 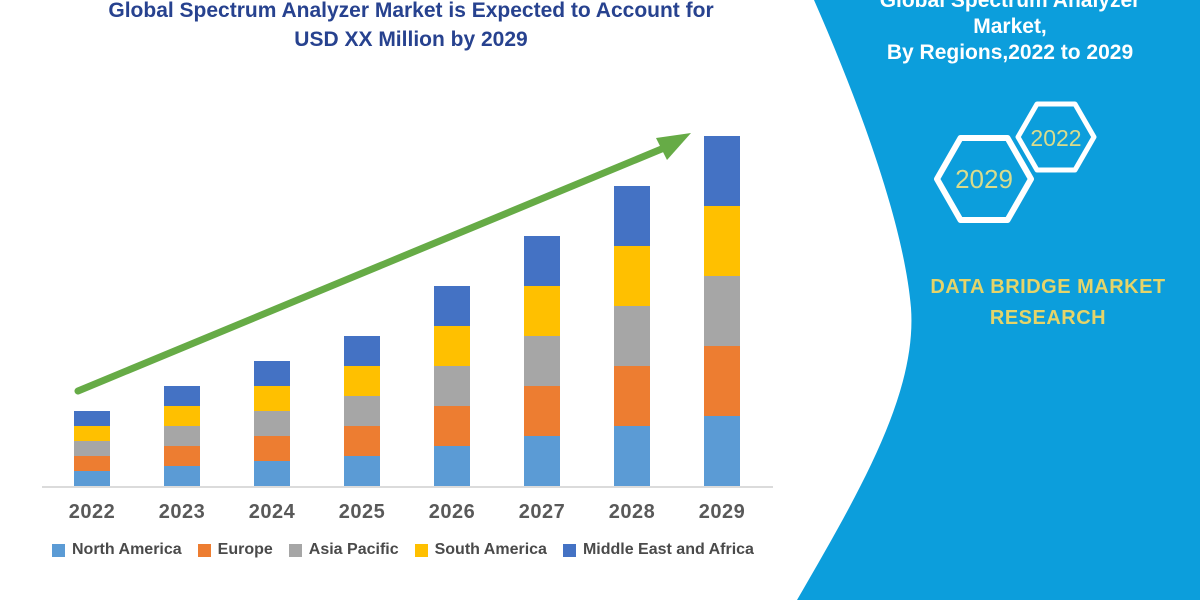 I want to click on hexagon-2022-icon, so click(x=1056, y=137).